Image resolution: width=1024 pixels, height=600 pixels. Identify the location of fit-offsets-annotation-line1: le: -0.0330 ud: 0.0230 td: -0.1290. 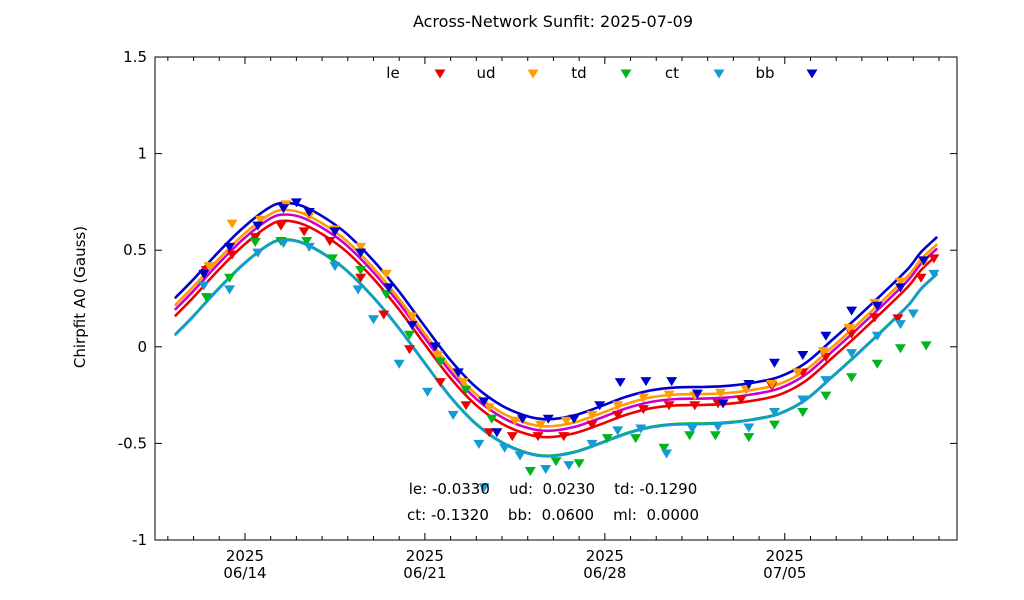
(553, 489).